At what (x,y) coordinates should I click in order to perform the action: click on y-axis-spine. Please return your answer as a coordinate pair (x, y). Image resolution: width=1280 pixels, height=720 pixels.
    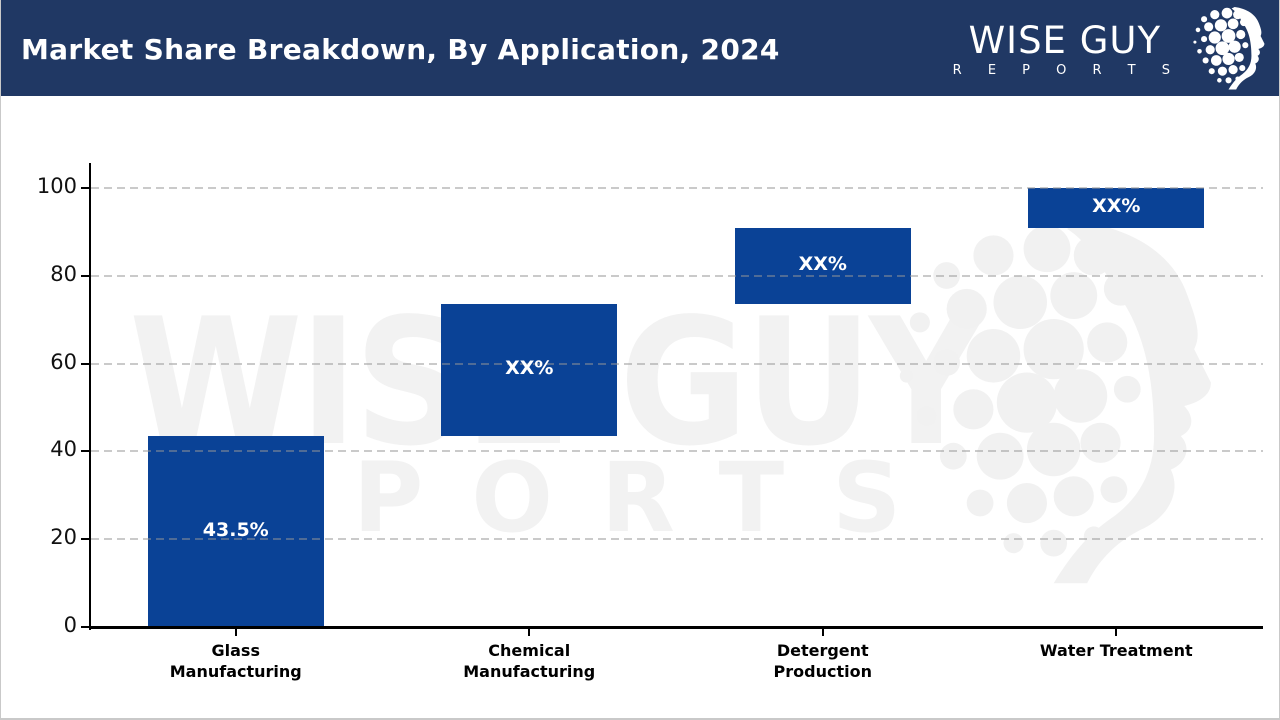
    Looking at the image, I should click on (90, 396).